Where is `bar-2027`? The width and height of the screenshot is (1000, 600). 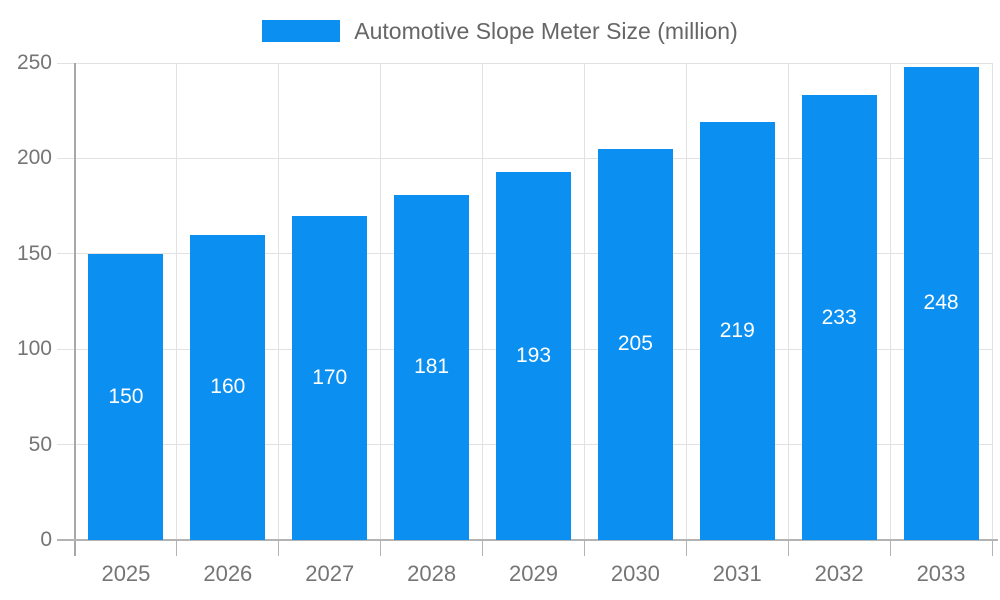 bar-2027 is located at coordinates (330, 377).